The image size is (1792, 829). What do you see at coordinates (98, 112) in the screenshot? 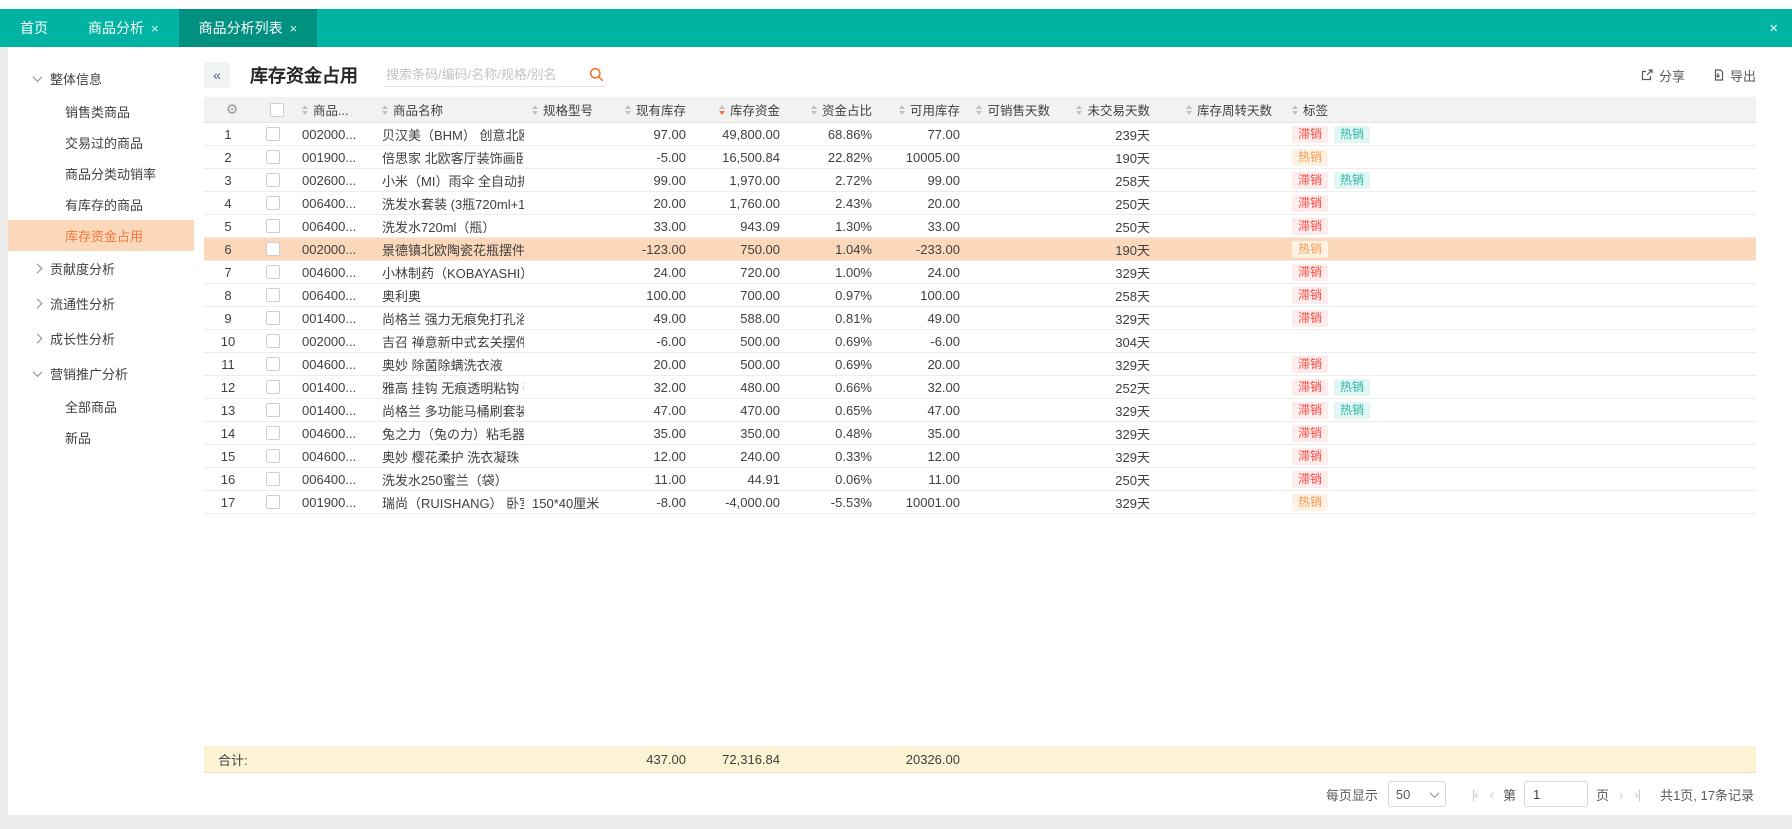
I see `sidebar-item-销售类商品: 销售类商品` at bounding box center [98, 112].